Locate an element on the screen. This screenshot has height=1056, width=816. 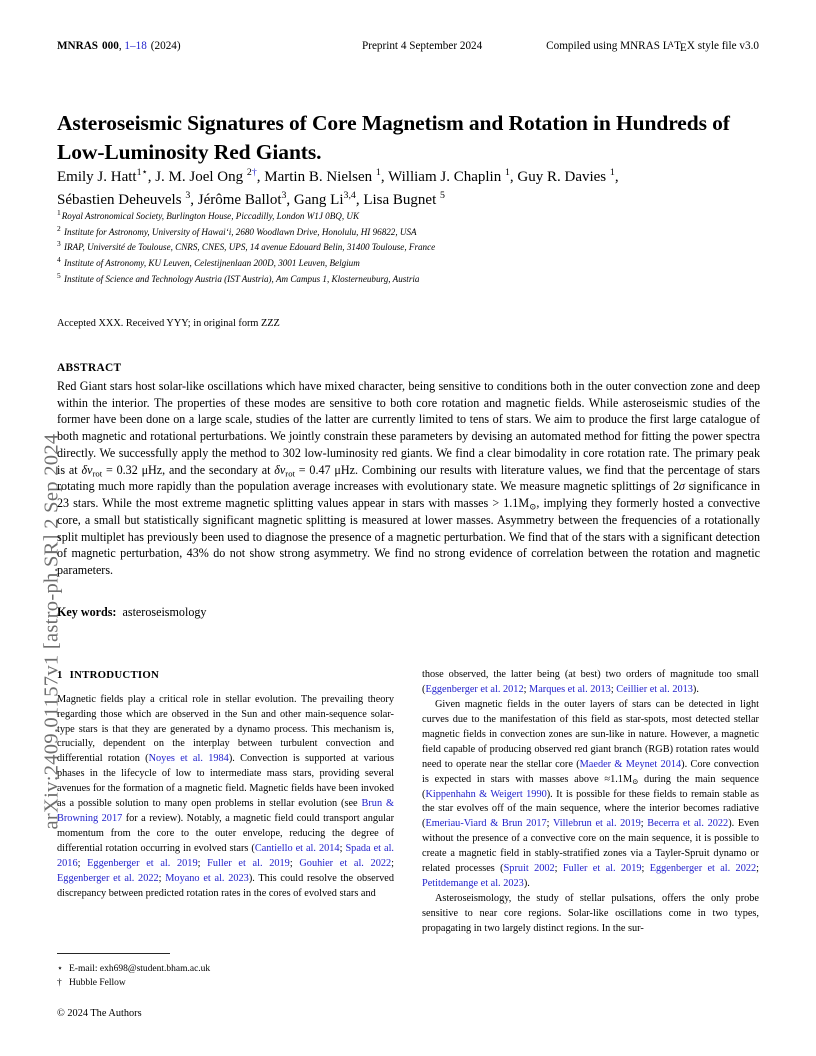
author-item: Lisa Bugnet 5 is located at coordinates (404, 199).